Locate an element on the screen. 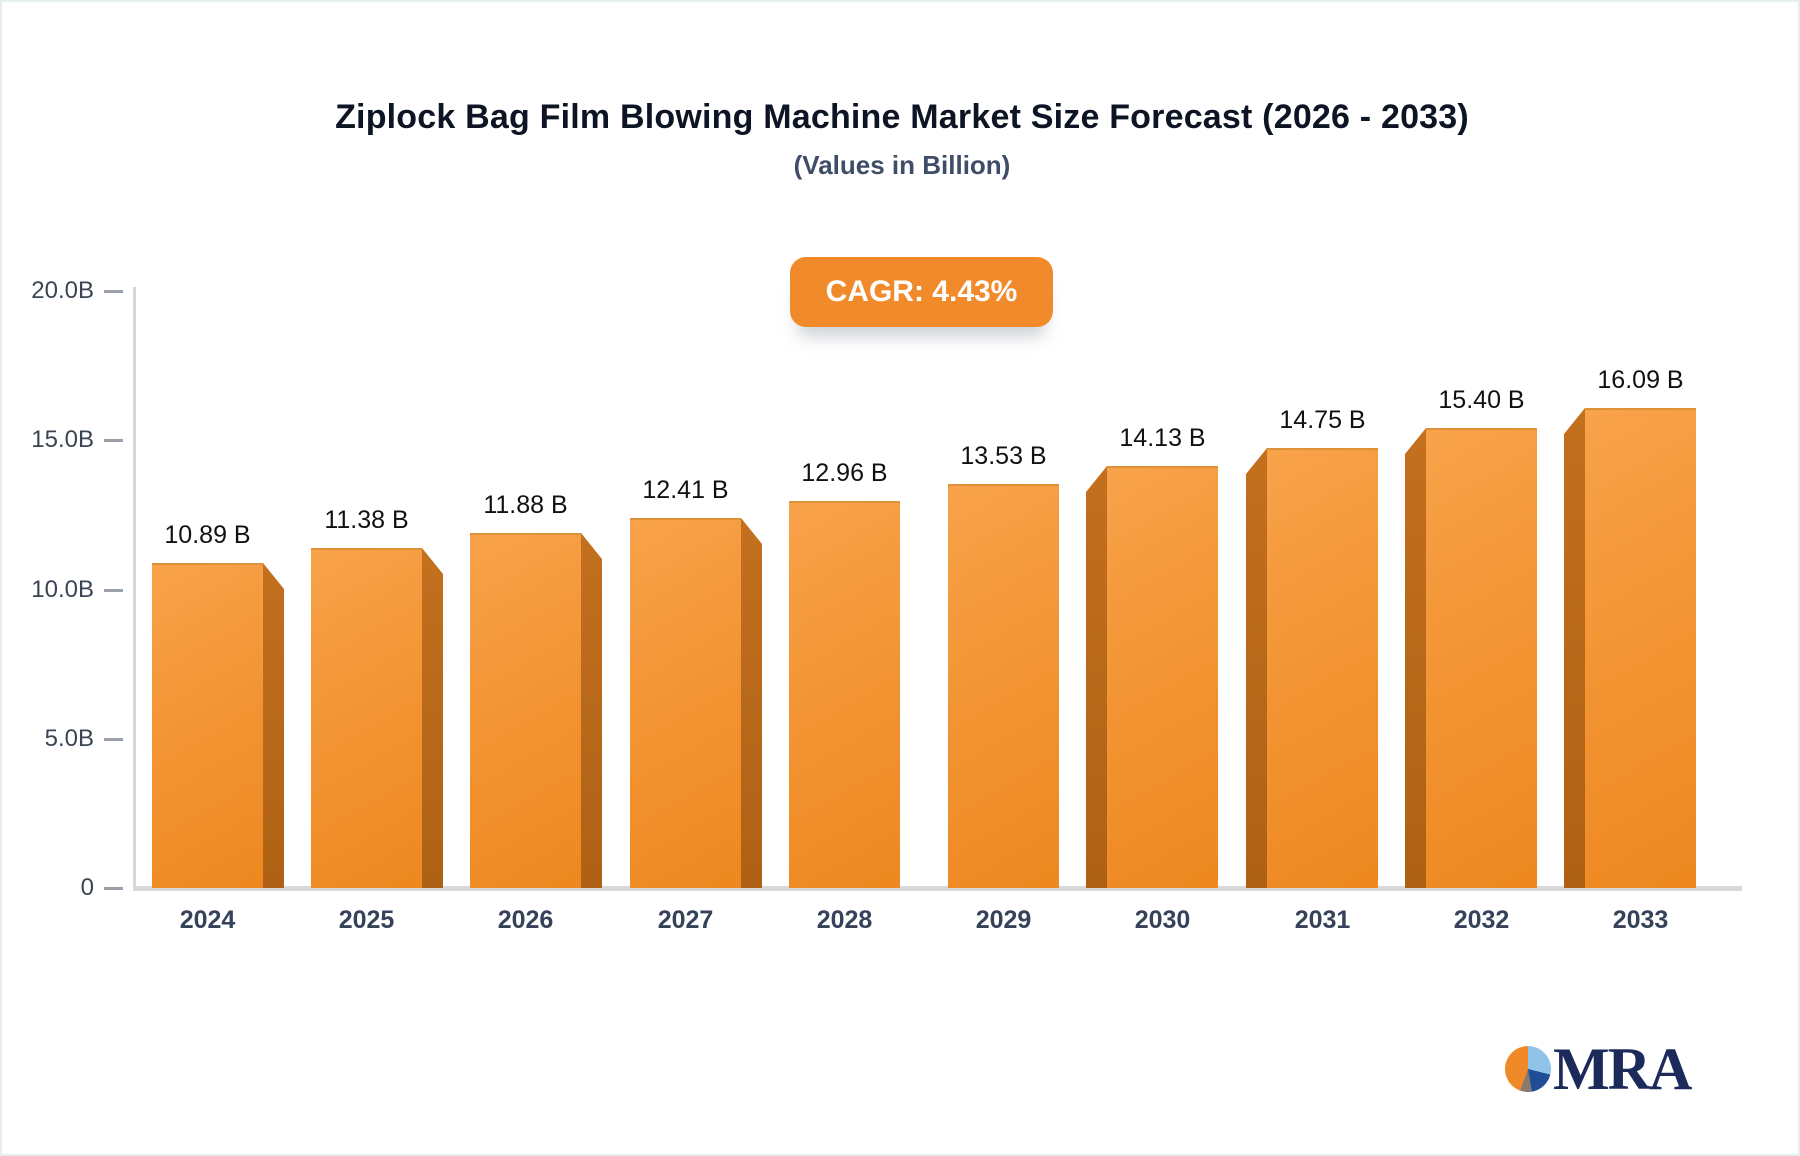  bar-2027 is located at coordinates (685, 703).